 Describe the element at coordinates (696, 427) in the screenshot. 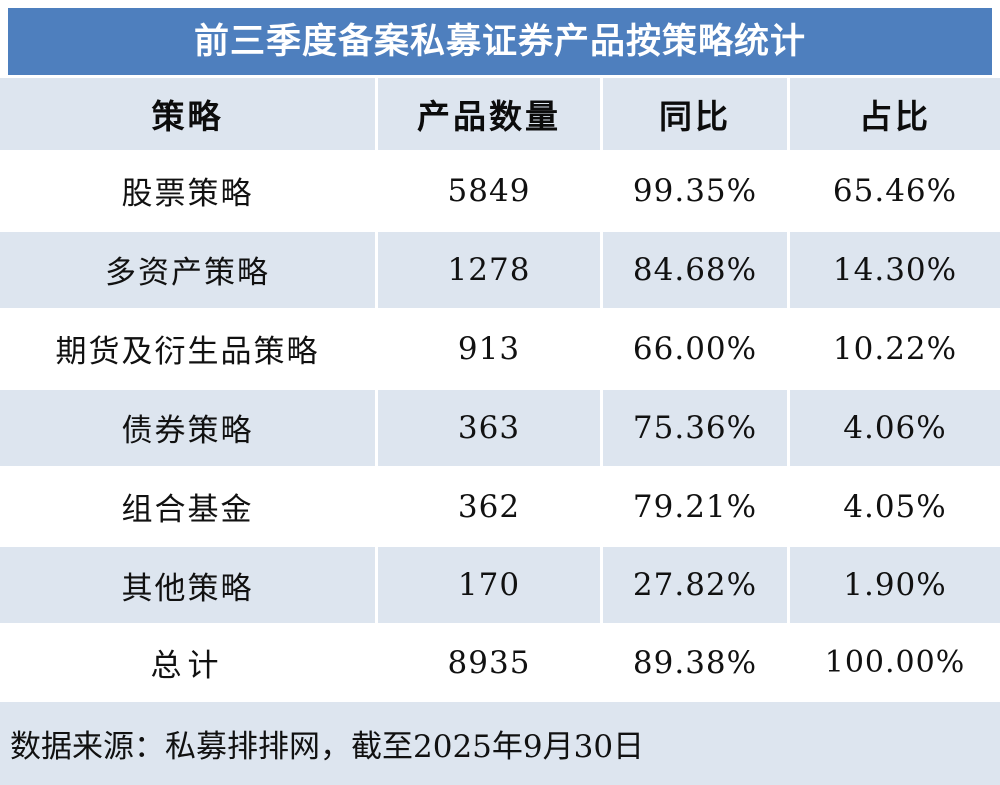

I see `cell-yoy: 75.36%` at that location.